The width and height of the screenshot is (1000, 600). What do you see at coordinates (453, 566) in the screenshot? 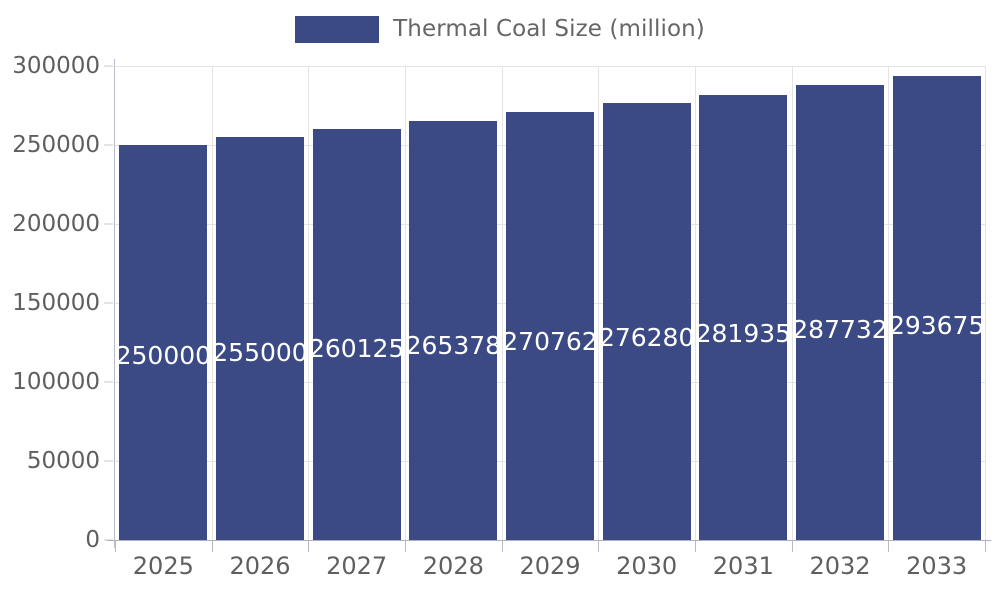
I see `x-axis-tick-label: 2028` at bounding box center [453, 566].